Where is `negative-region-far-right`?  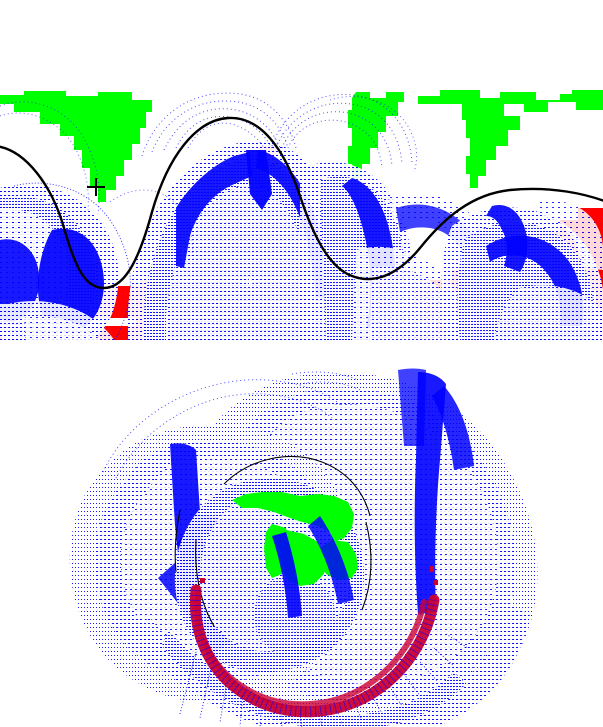
negative-region-far-right is located at coordinates (587, 97).